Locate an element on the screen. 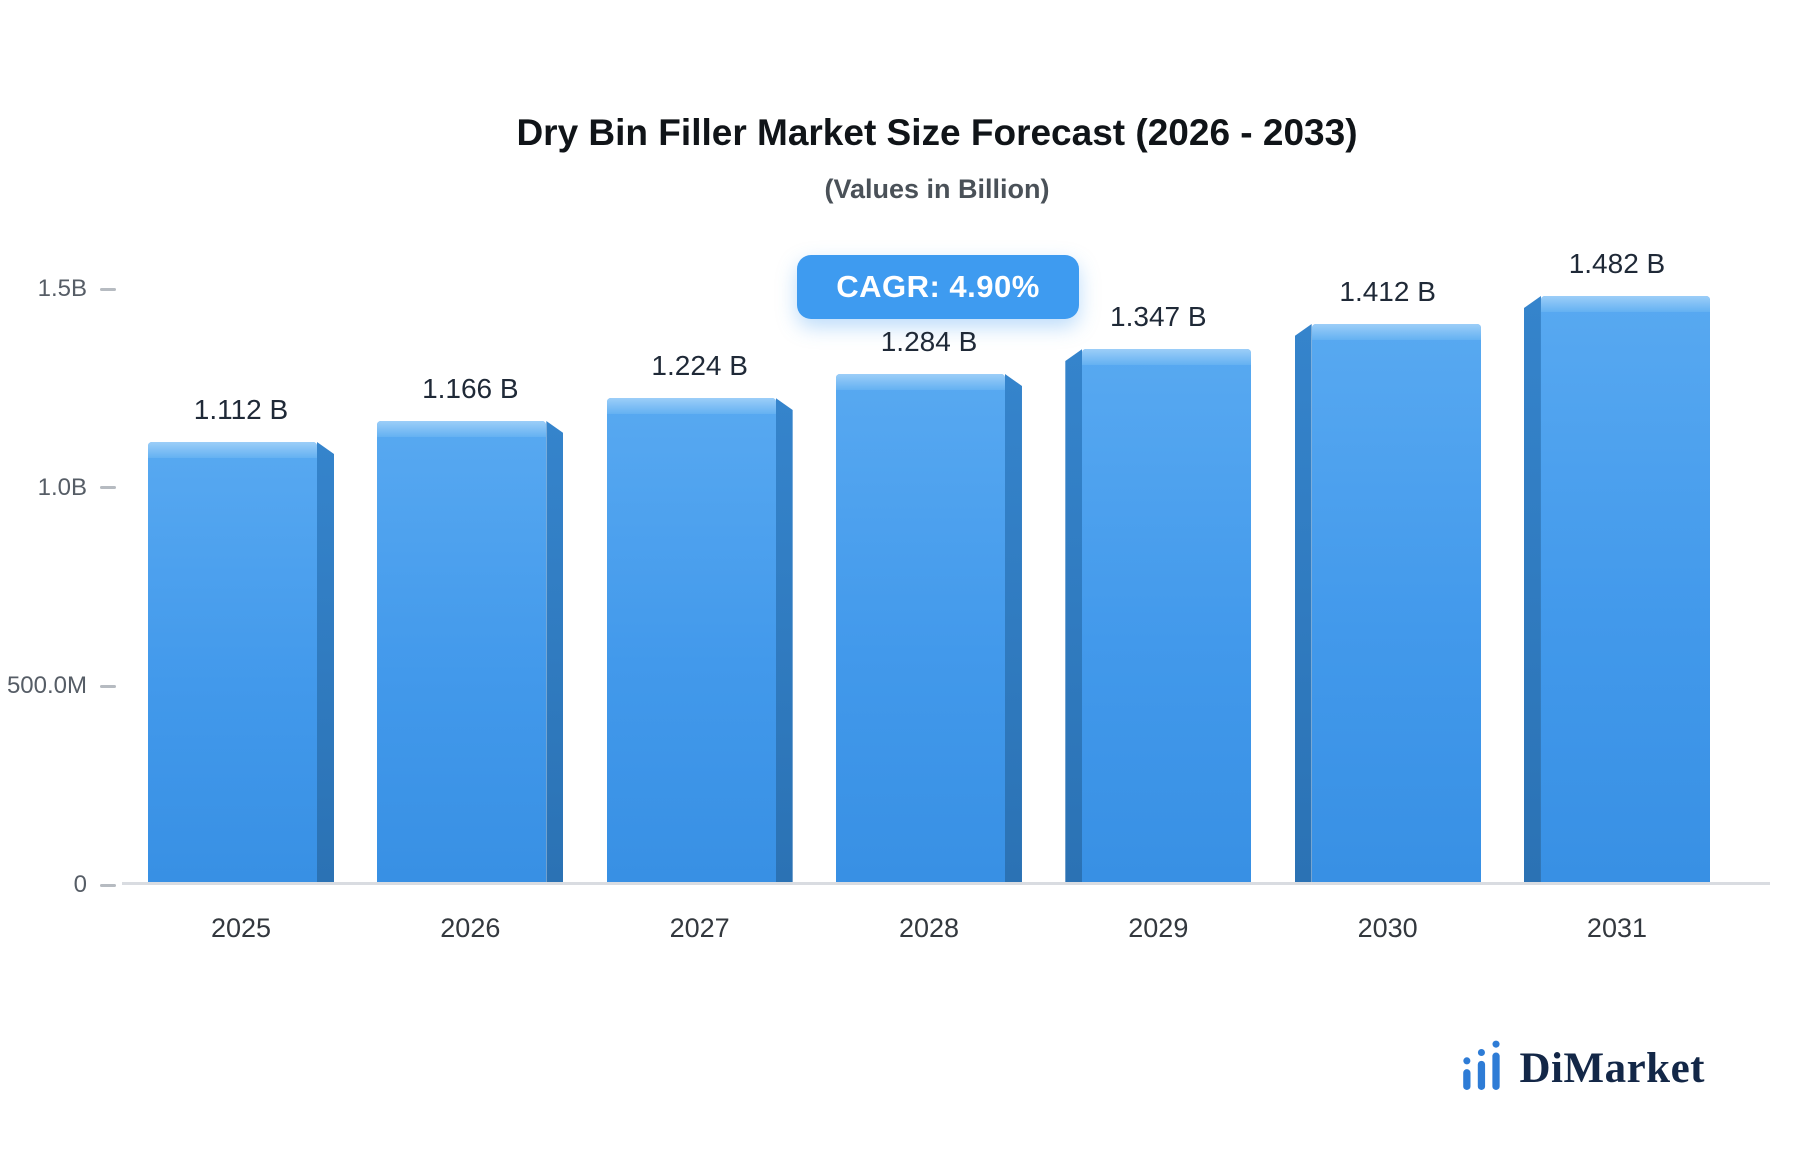  bar-chart-logo-icon is located at coordinates (1481, 1065).